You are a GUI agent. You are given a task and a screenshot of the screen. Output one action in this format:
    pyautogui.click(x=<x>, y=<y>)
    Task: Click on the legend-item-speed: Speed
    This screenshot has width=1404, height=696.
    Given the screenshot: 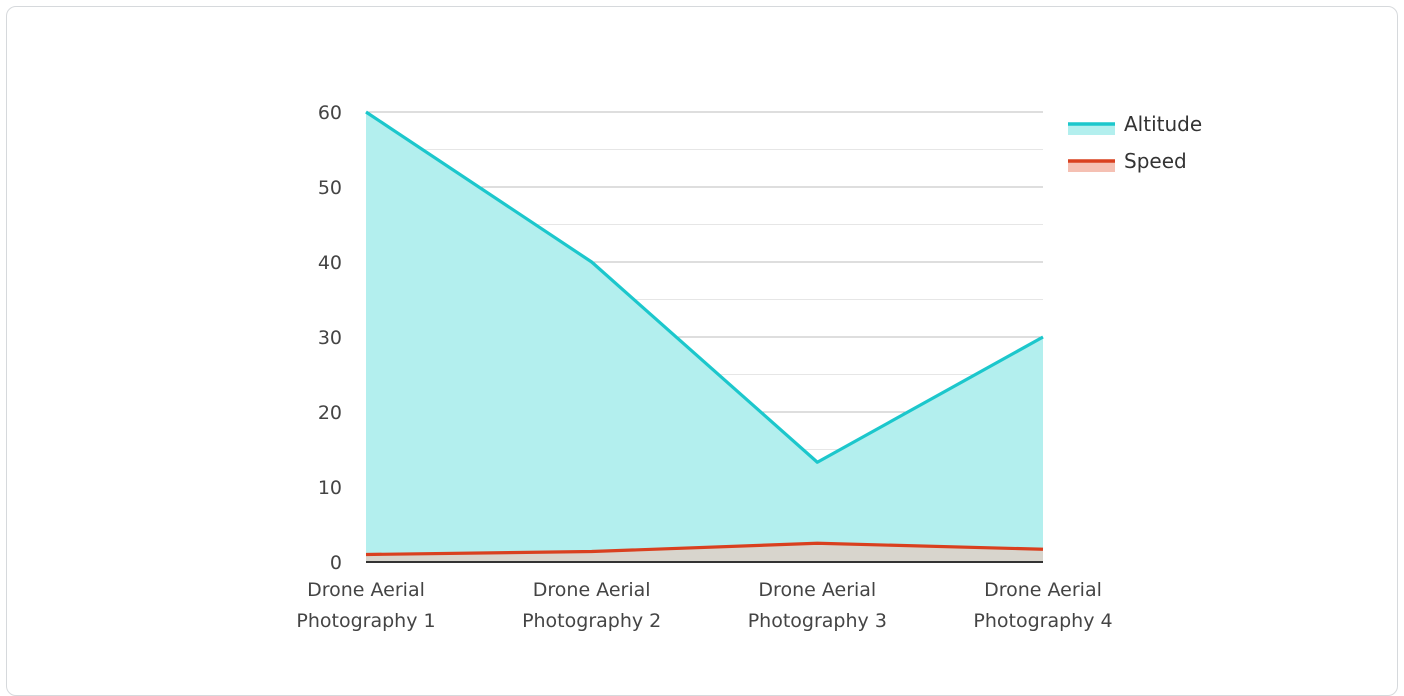 What is the action you would take?
    pyautogui.click(x=1127, y=161)
    